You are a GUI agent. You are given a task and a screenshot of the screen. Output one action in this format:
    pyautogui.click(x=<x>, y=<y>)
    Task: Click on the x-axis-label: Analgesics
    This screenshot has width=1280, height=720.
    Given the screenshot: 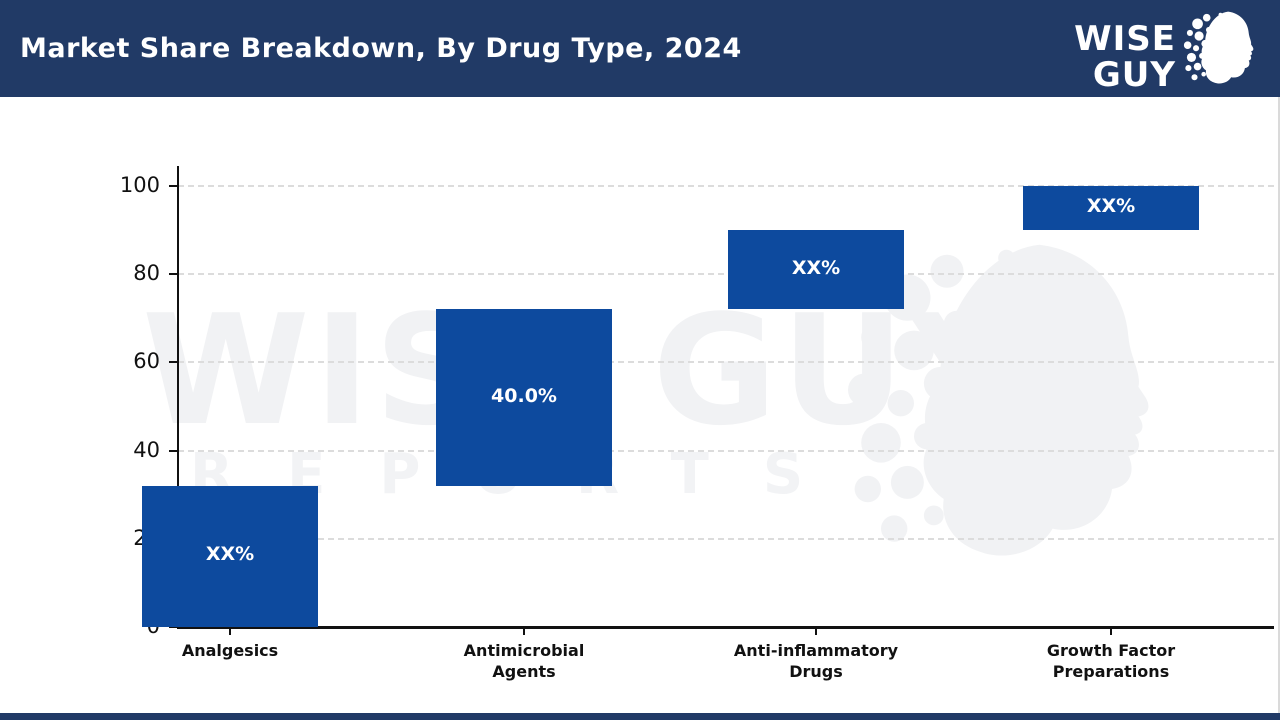 What is the action you would take?
    pyautogui.click(x=230, y=650)
    